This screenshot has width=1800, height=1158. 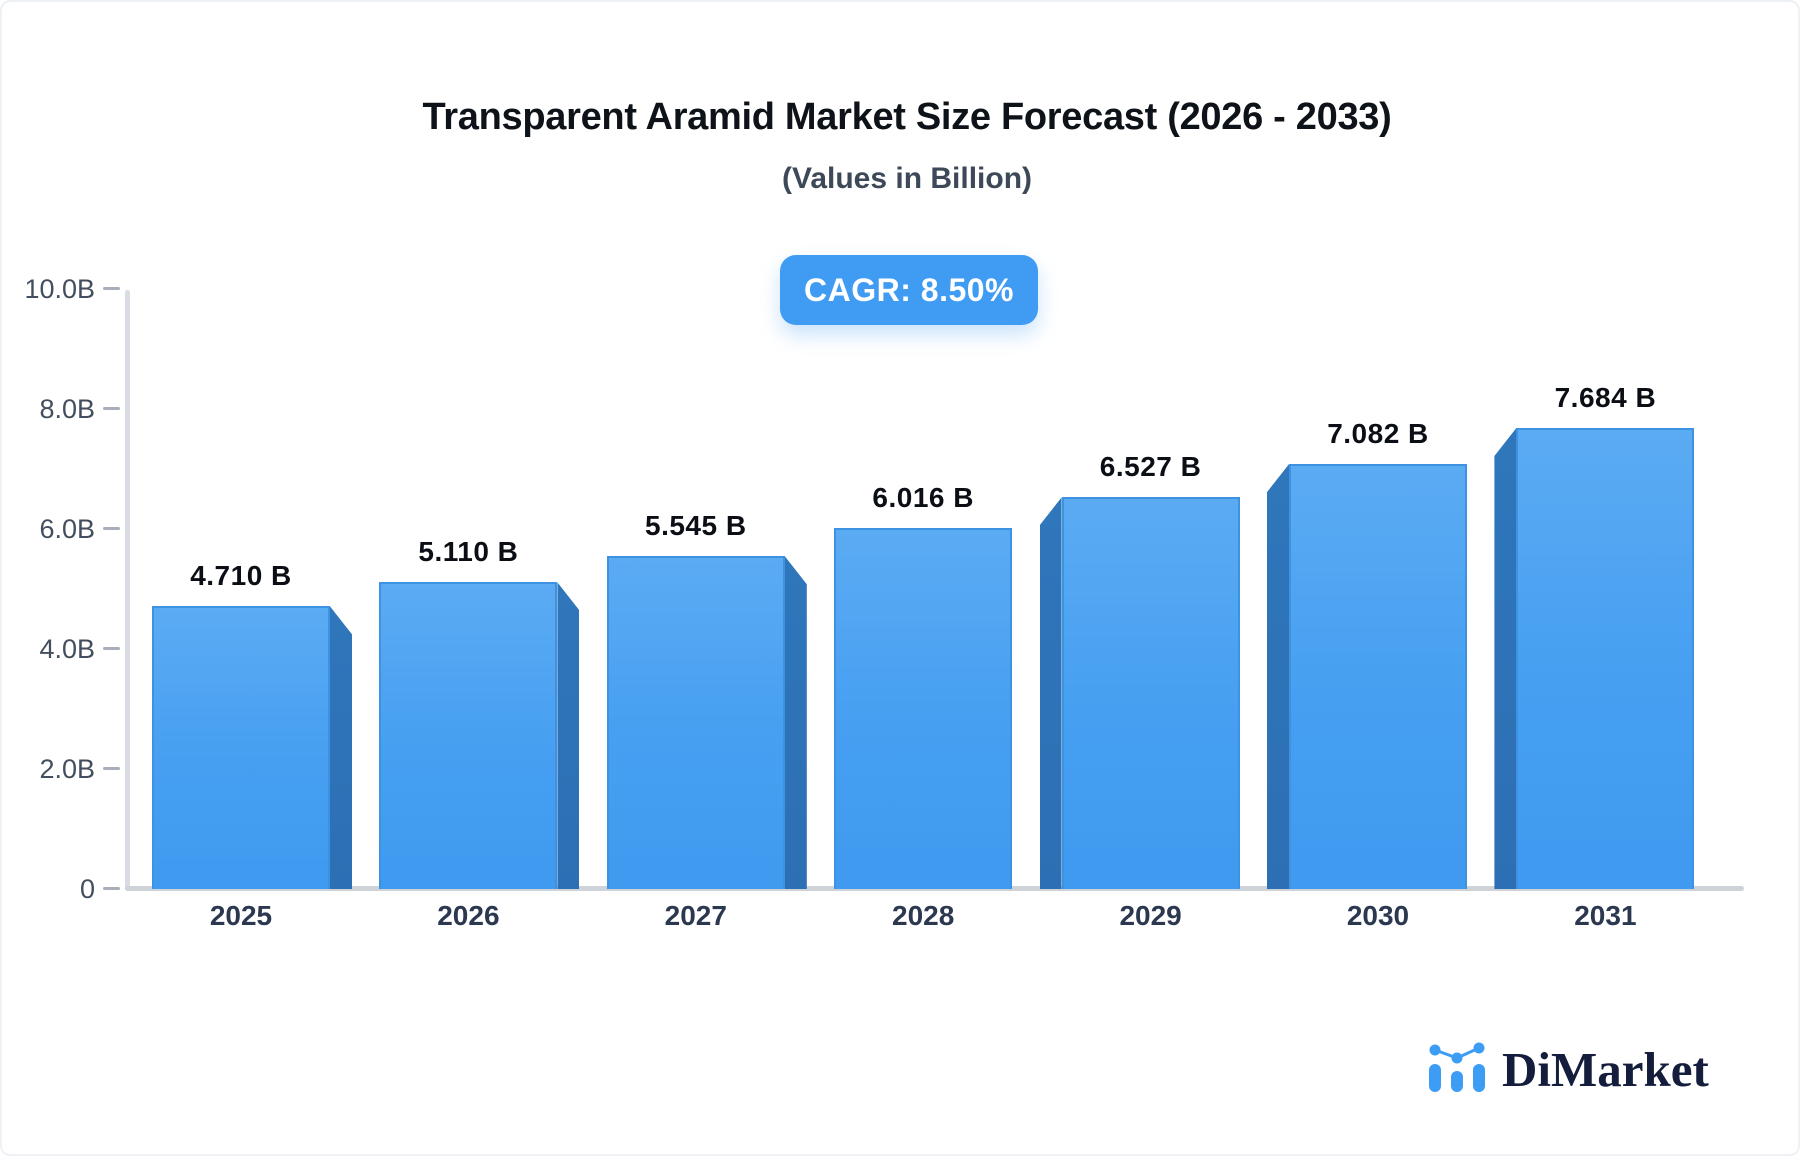 What do you see at coordinates (923, 708) in the screenshot?
I see `bar-2028` at bounding box center [923, 708].